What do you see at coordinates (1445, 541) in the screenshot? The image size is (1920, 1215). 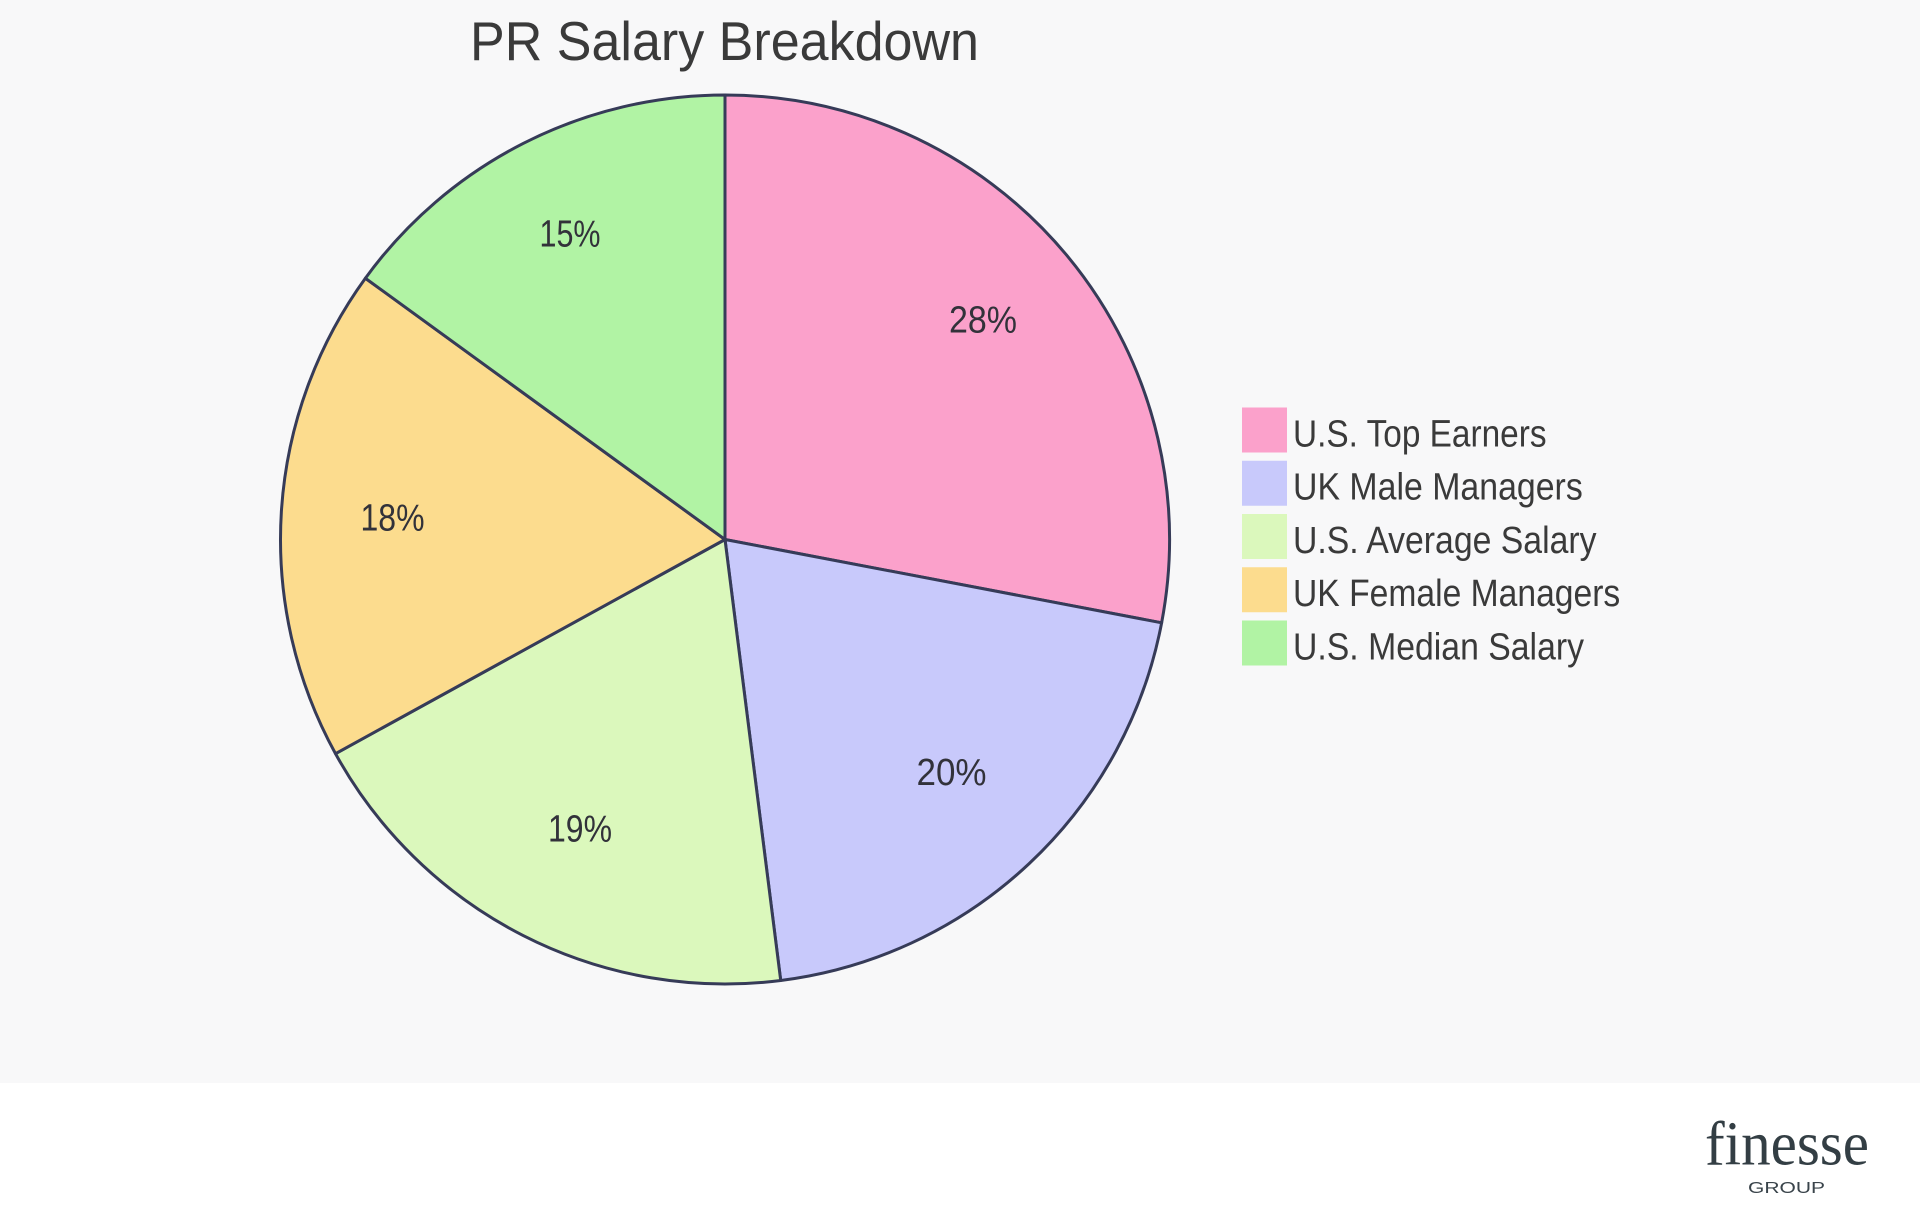 I see `svg-text: U.S. Average Salary` at bounding box center [1445, 541].